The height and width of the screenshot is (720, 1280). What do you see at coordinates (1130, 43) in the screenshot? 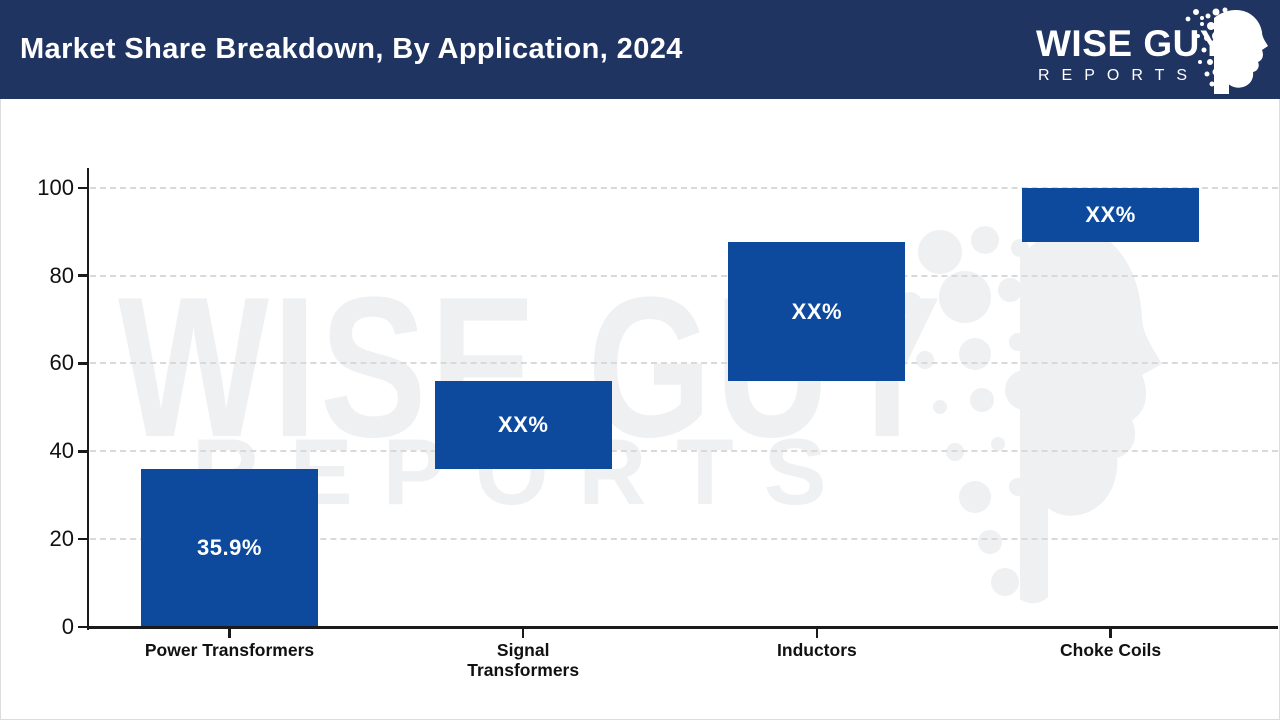
I see `logo-wordmark: WISE GUY` at bounding box center [1130, 43].